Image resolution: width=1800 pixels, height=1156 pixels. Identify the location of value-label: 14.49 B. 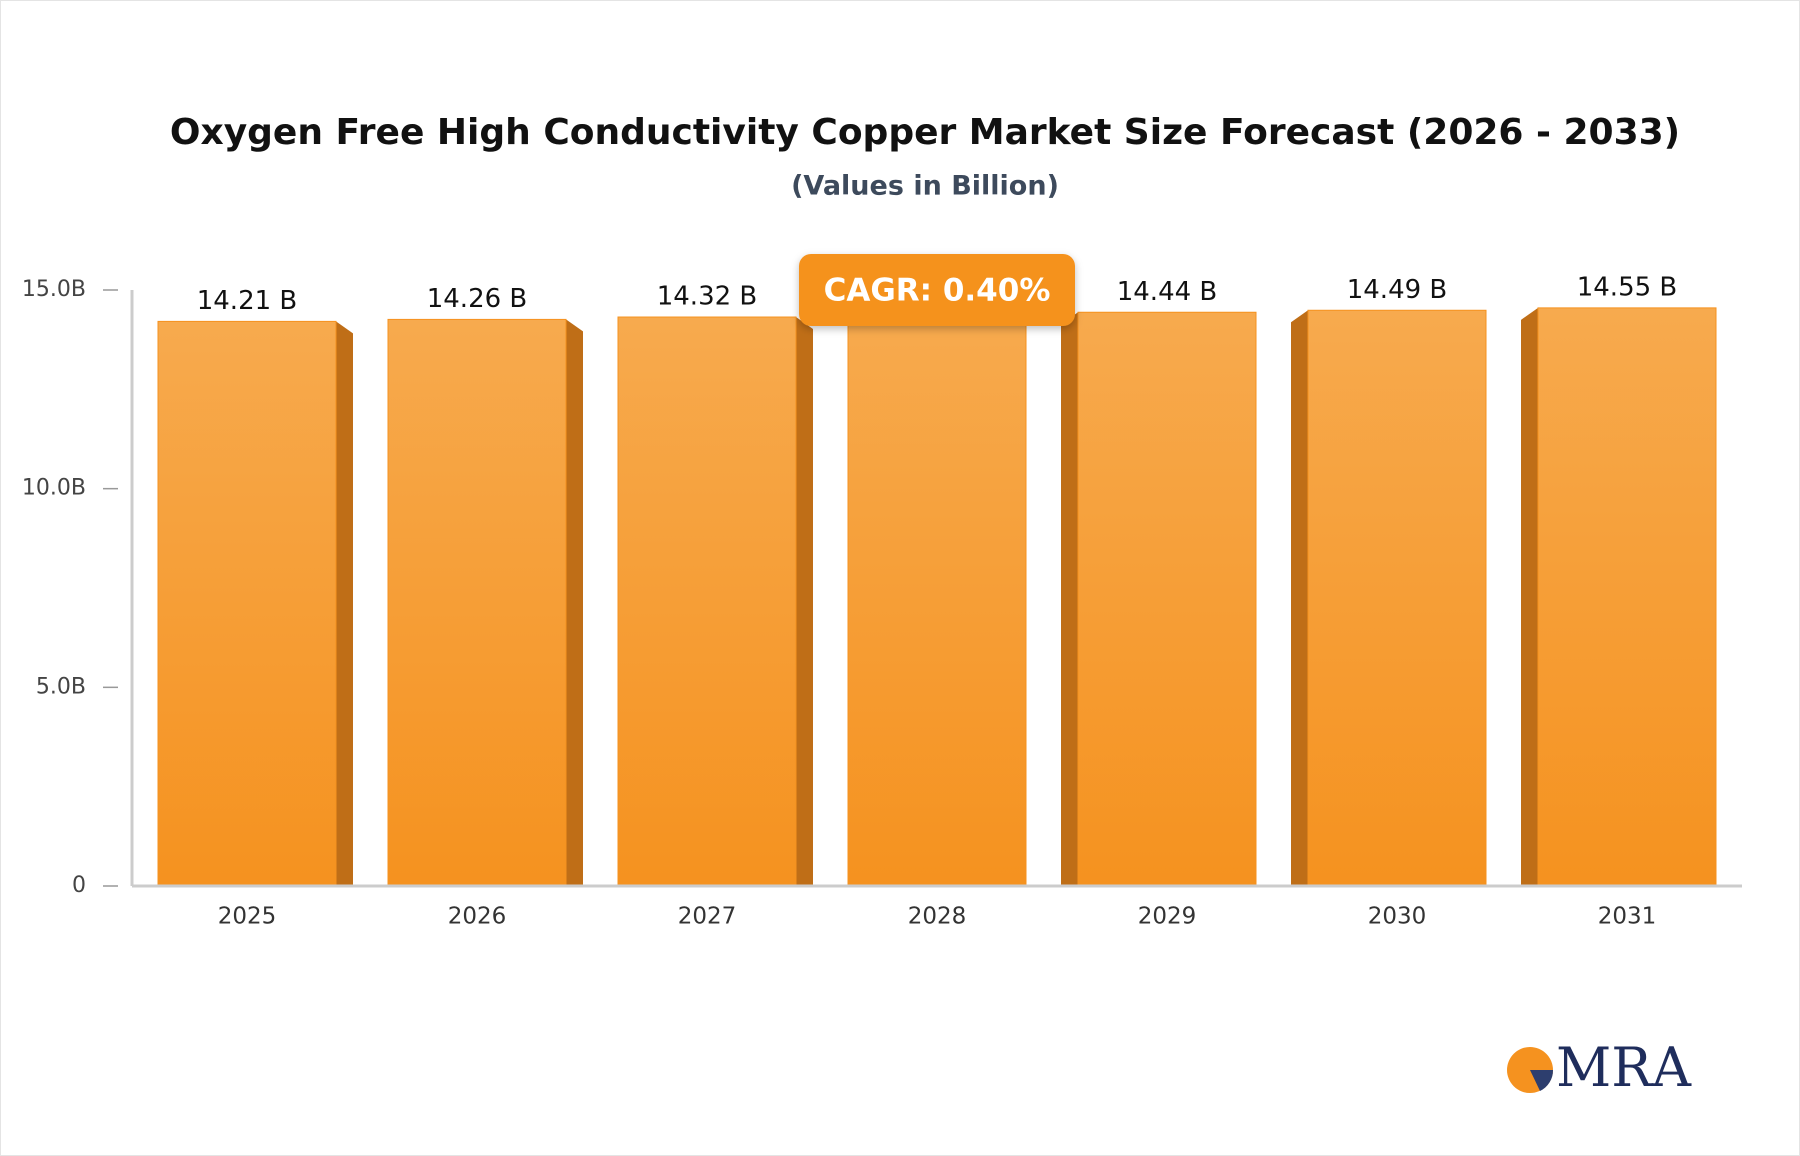
(1397, 290).